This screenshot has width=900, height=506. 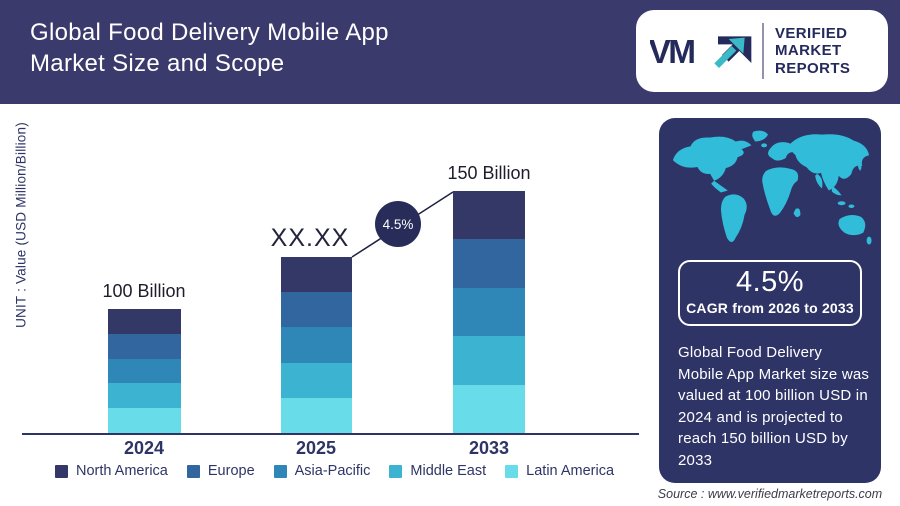 I want to click on legend-item-middle-east: Middle East, so click(x=437, y=471).